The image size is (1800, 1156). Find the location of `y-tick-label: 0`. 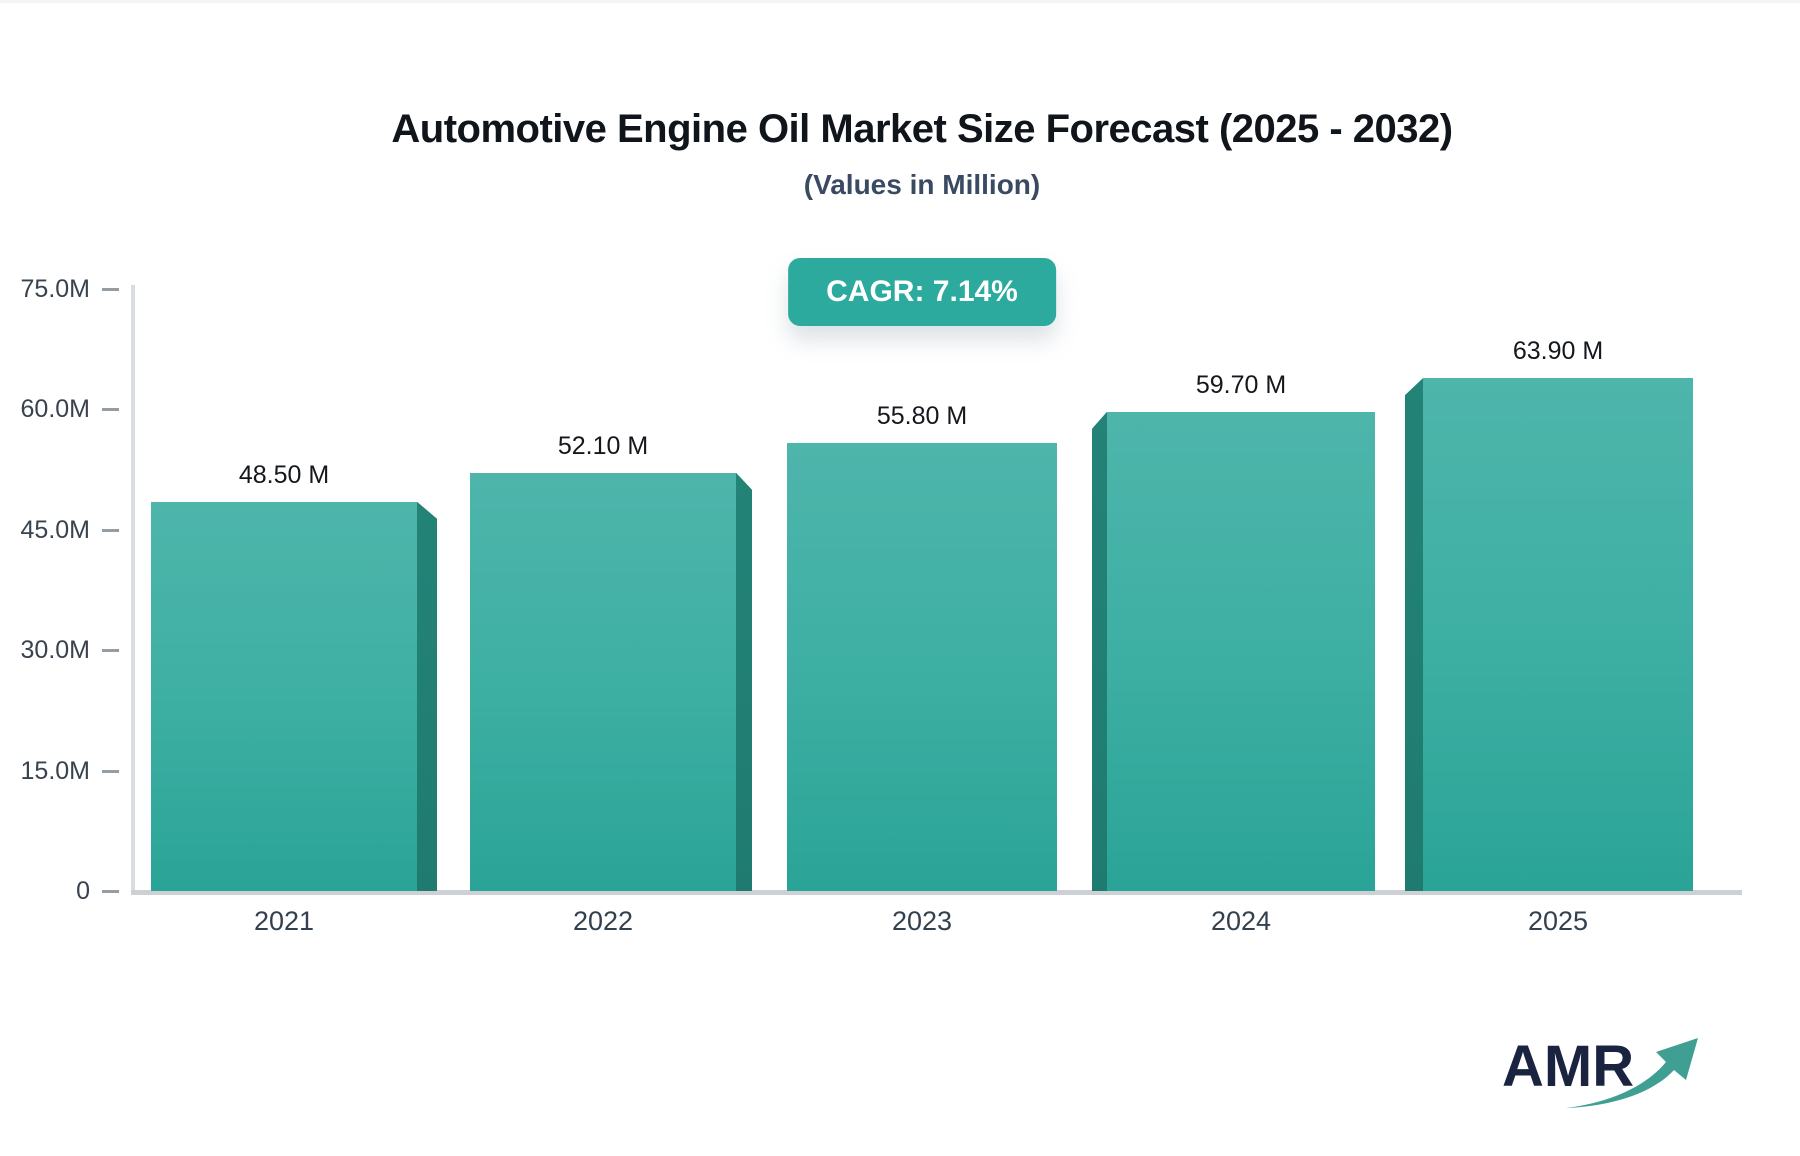

y-tick-label: 0 is located at coordinates (83, 891).